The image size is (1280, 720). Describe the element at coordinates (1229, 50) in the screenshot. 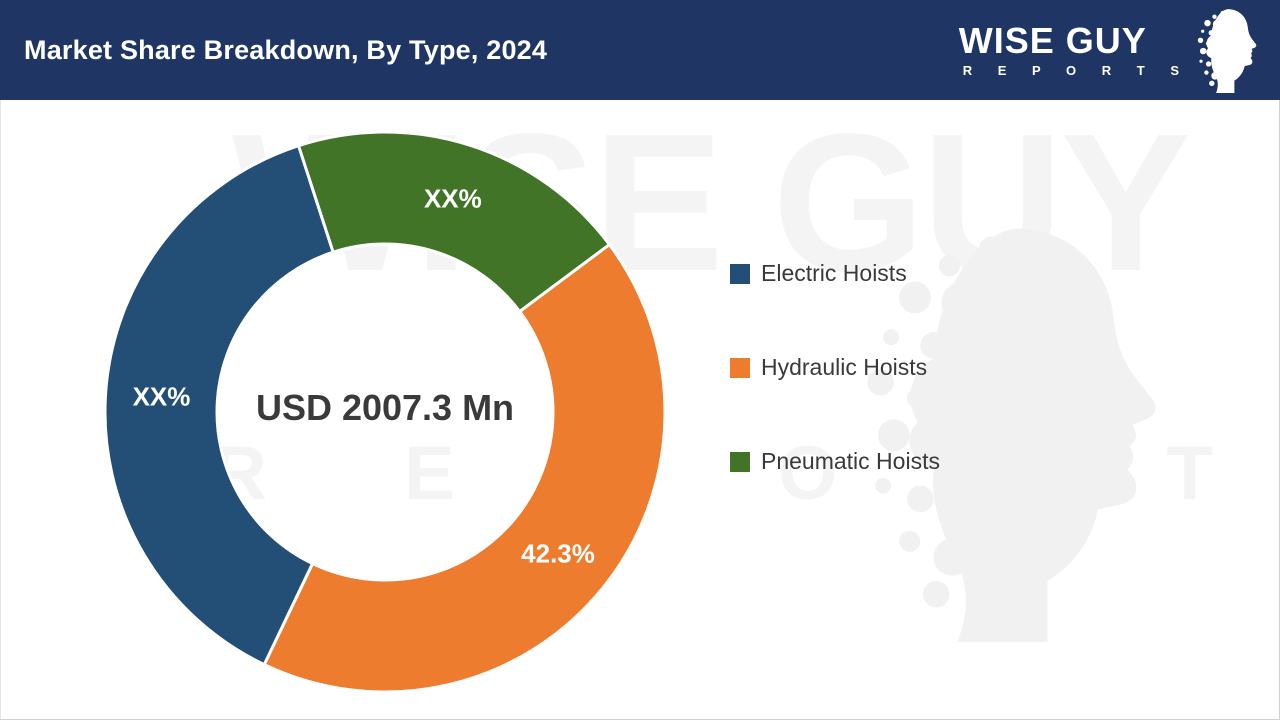

I see `logo-dotface-icon` at that location.